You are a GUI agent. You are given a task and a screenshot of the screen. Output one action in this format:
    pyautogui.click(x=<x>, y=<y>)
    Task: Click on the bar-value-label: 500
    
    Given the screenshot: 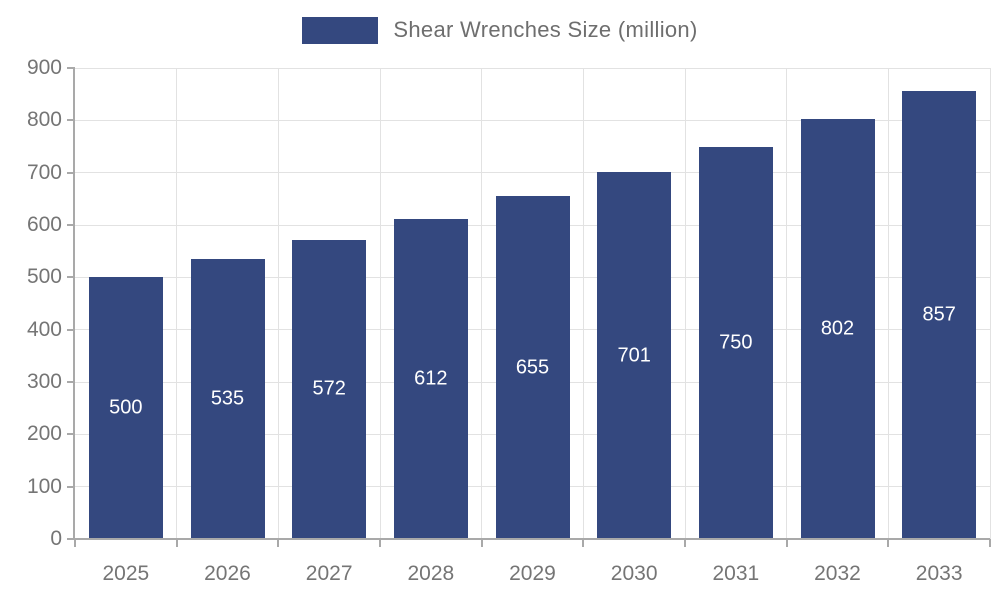 What is the action you would take?
    pyautogui.click(x=126, y=407)
    